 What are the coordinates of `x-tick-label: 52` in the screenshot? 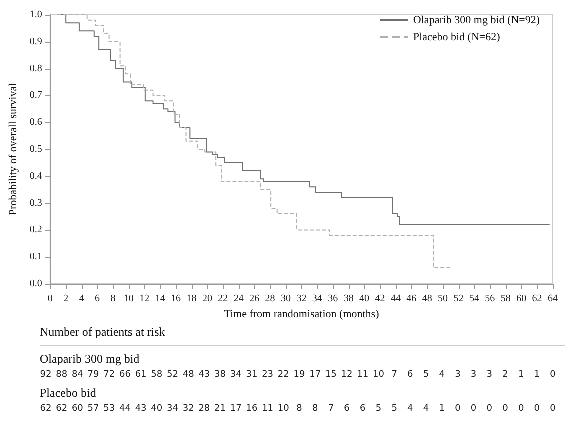 It's located at (459, 299).